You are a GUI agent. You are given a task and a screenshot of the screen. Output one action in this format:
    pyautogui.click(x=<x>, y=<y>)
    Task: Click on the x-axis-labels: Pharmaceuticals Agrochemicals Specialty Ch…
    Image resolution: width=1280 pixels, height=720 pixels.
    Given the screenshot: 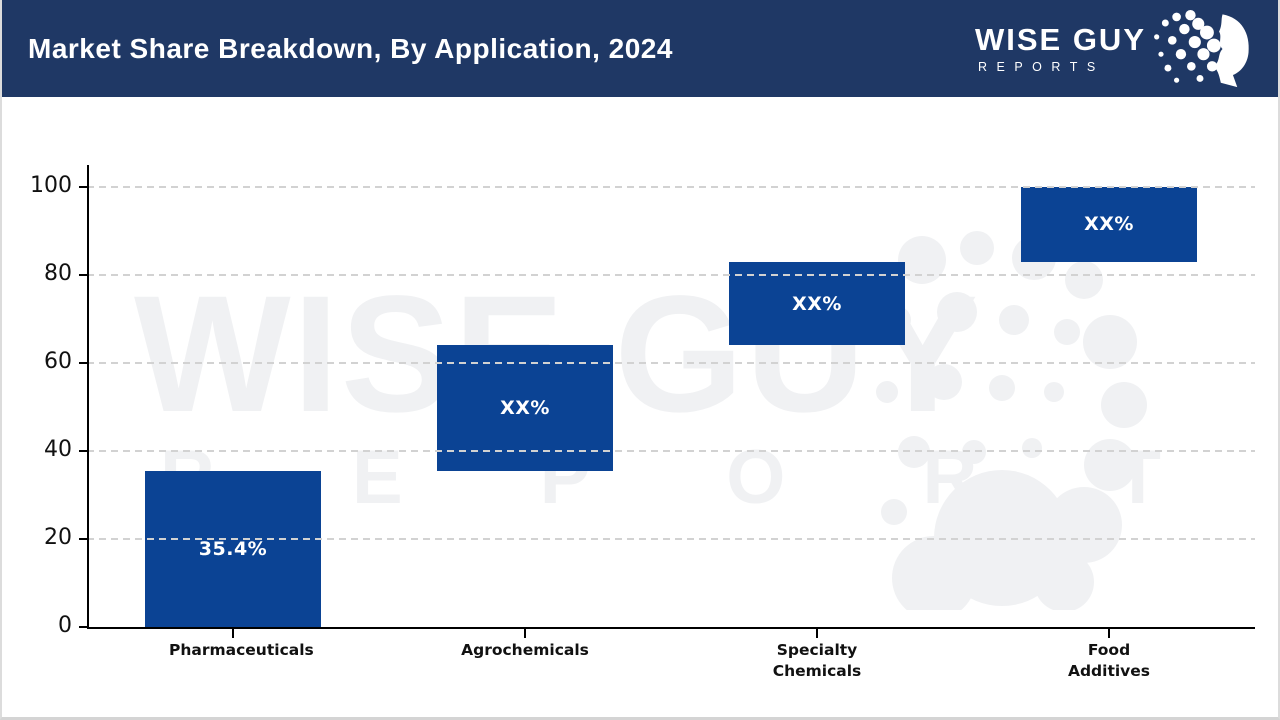 What is the action you would take?
    pyautogui.click(x=671, y=661)
    